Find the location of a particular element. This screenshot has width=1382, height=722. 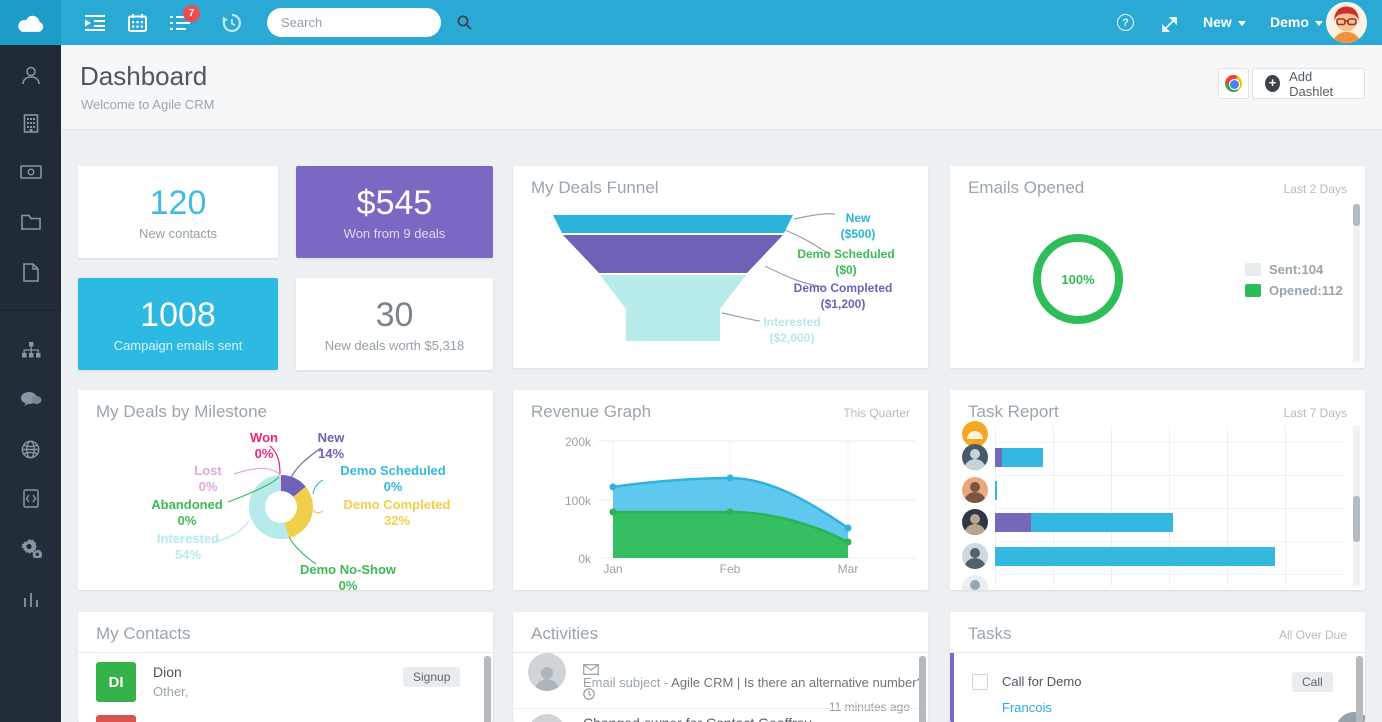

sidebar-item-reports is located at coordinates (30, 598).